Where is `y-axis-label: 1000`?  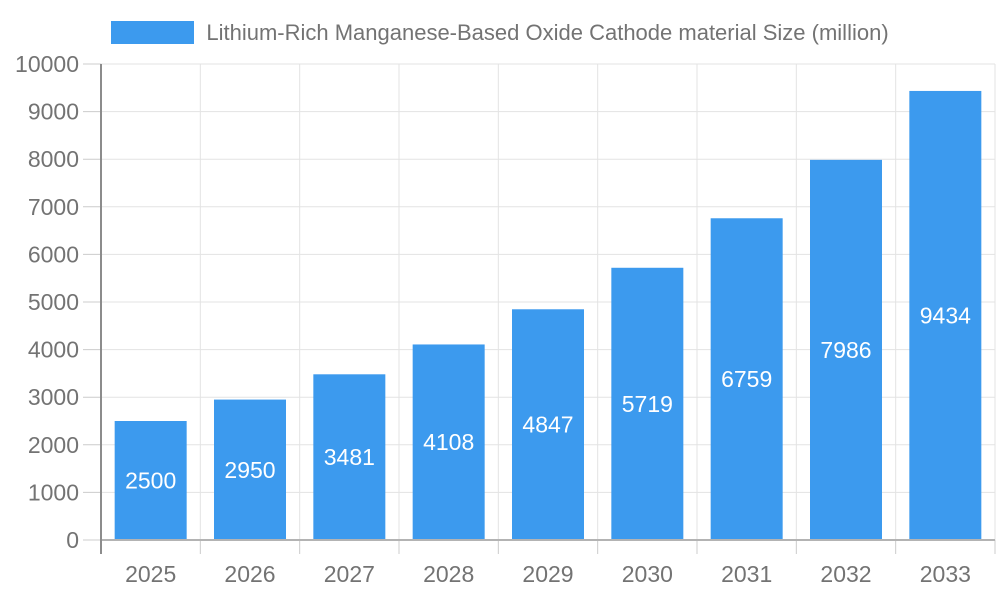 y-axis-label: 1000 is located at coordinates (53, 492).